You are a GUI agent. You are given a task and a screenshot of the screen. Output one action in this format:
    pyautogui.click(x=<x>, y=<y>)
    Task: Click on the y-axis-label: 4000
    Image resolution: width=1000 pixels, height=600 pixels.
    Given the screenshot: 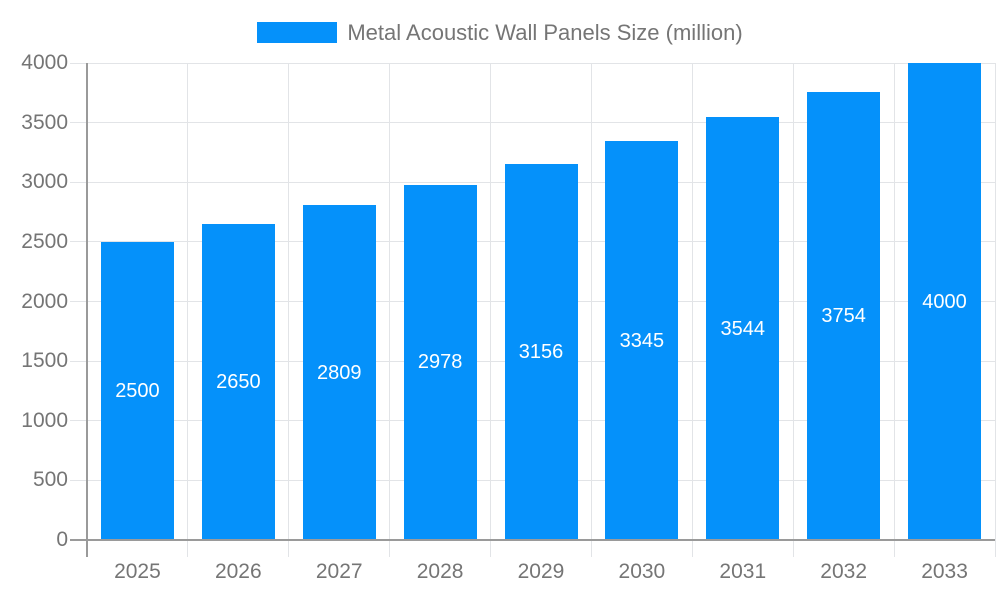 What is the action you would take?
    pyautogui.click(x=44, y=62)
    